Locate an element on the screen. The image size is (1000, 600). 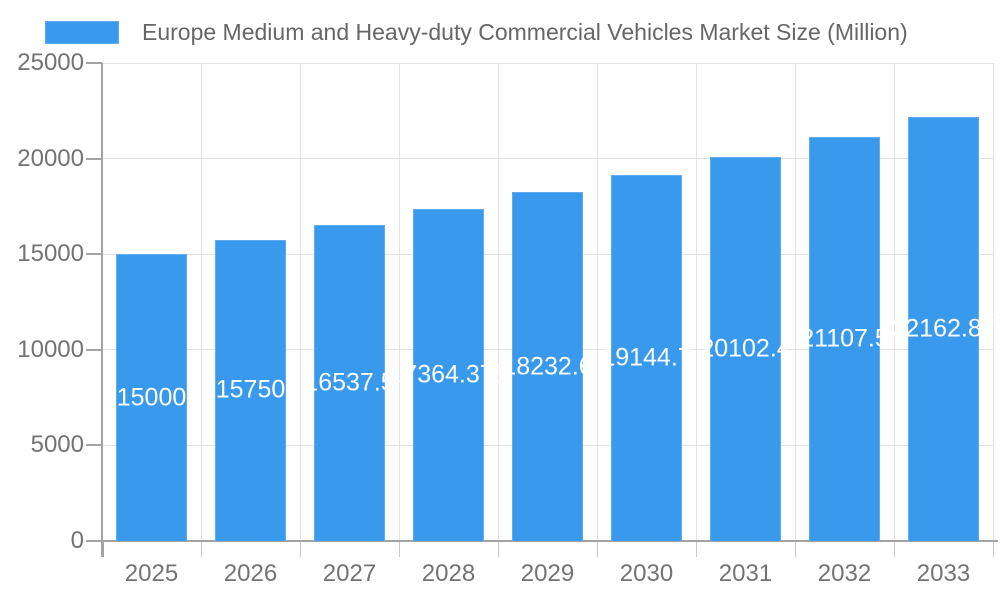
bar-2028 is located at coordinates (448, 374).